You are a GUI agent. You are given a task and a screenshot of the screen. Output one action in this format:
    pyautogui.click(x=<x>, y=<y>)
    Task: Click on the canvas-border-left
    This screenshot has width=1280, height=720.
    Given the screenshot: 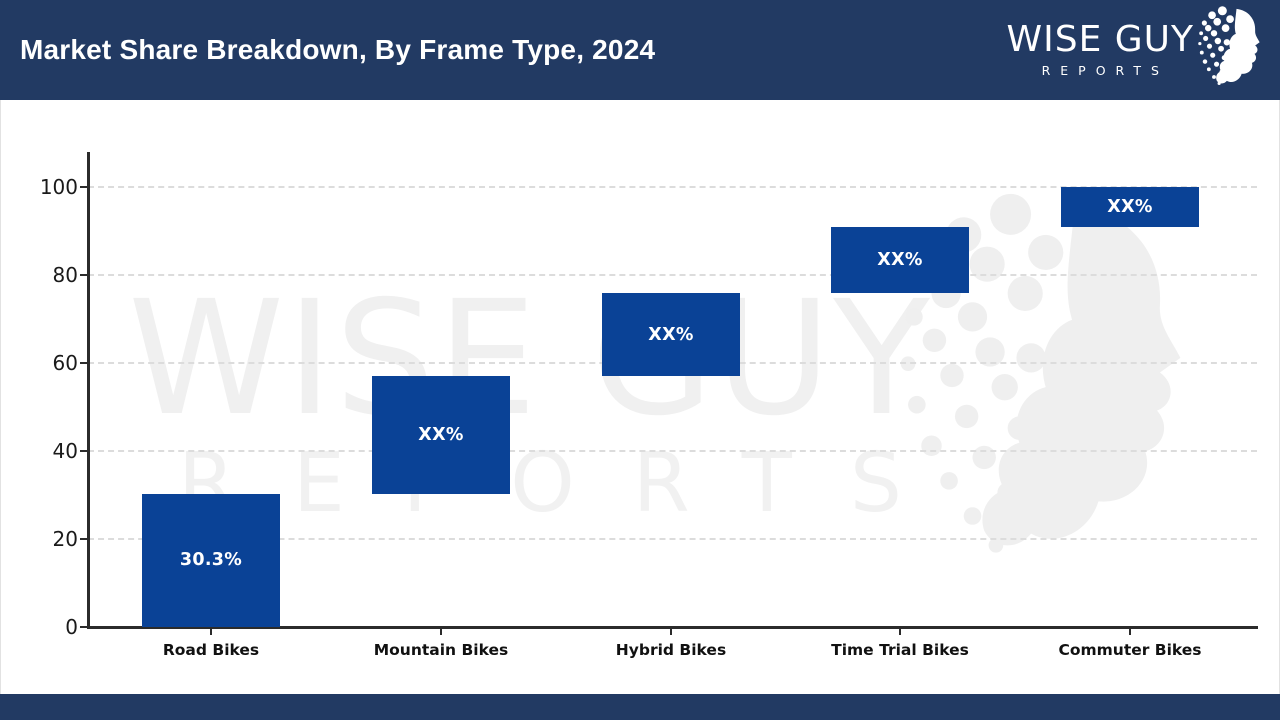 What is the action you would take?
    pyautogui.click(x=0, y=397)
    